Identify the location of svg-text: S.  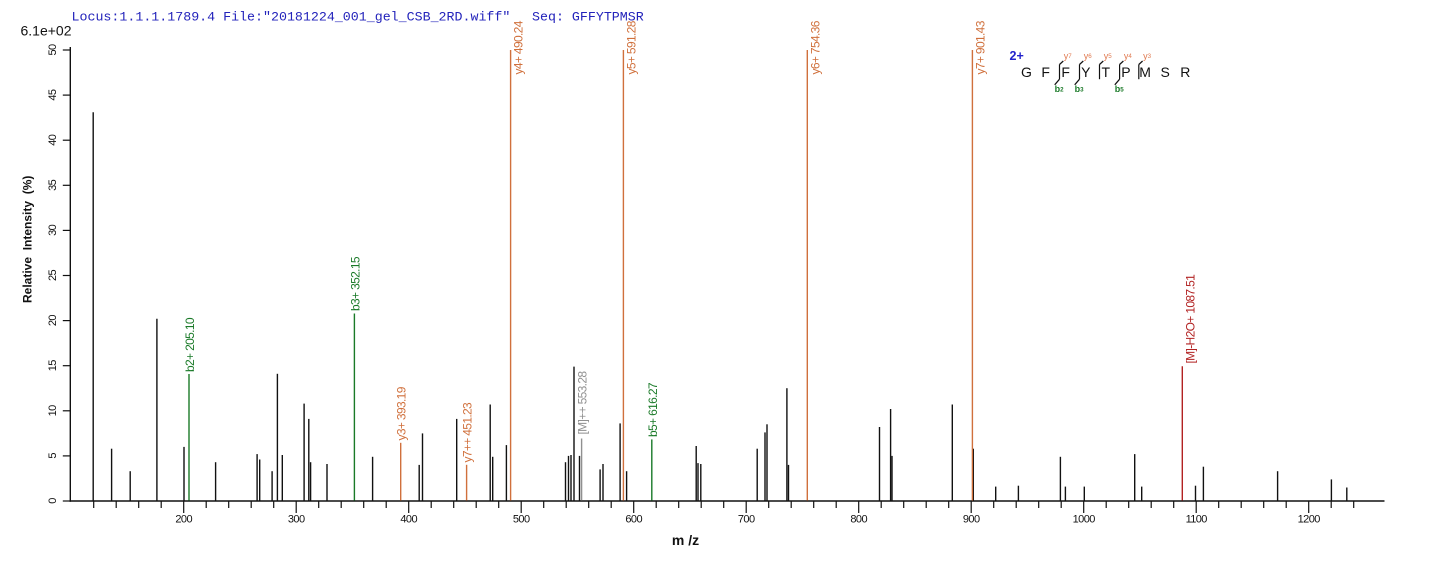
(1165, 72).